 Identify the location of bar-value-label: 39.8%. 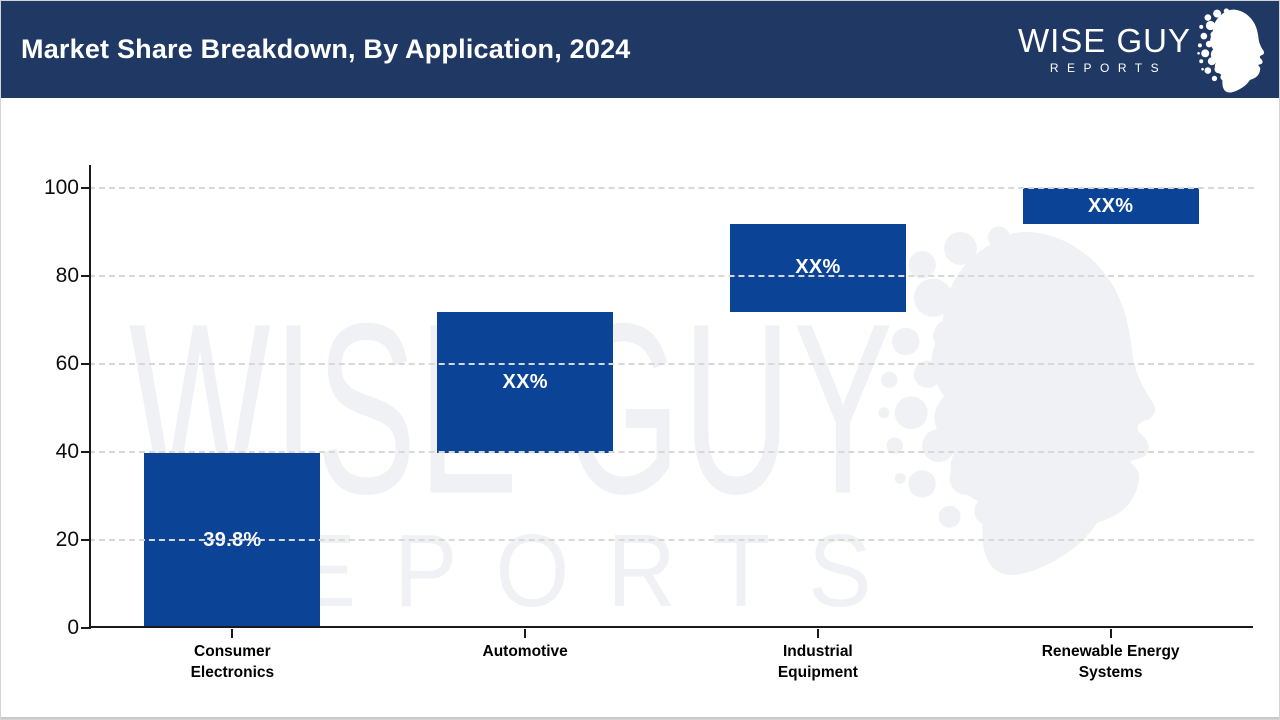
(232, 539).